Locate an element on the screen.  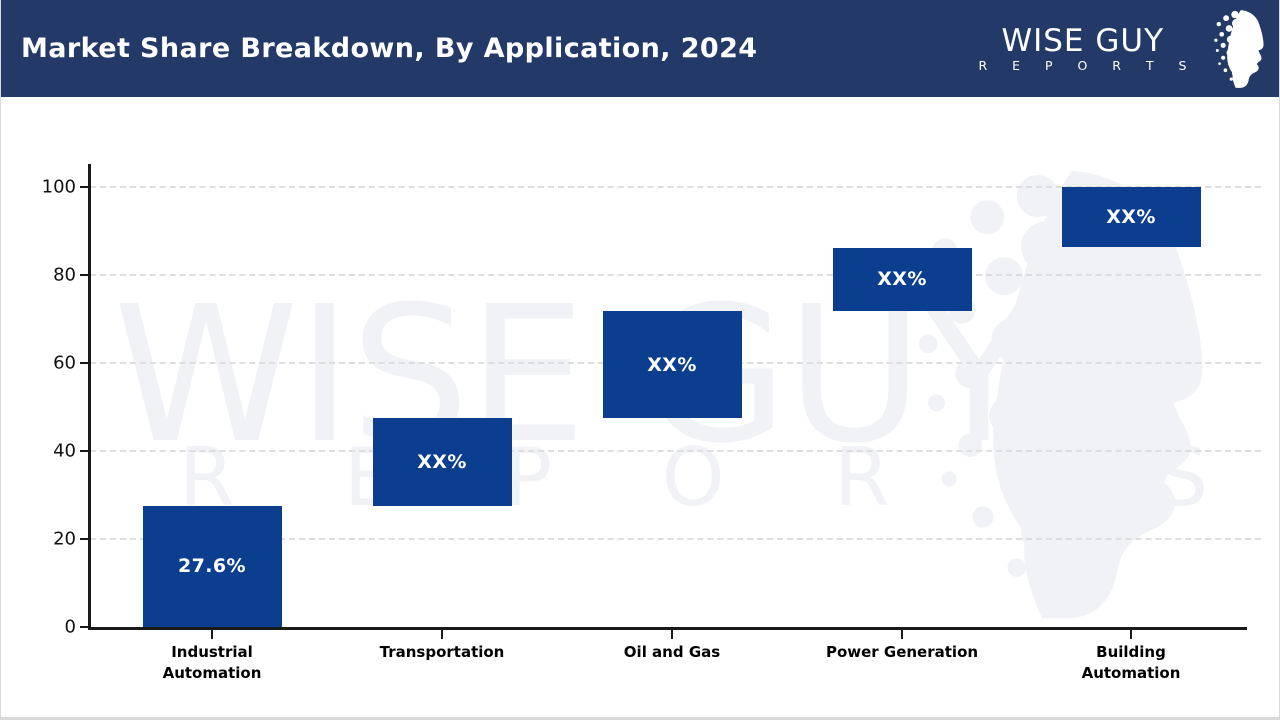
x-category-label: Transportation is located at coordinates (442, 652).